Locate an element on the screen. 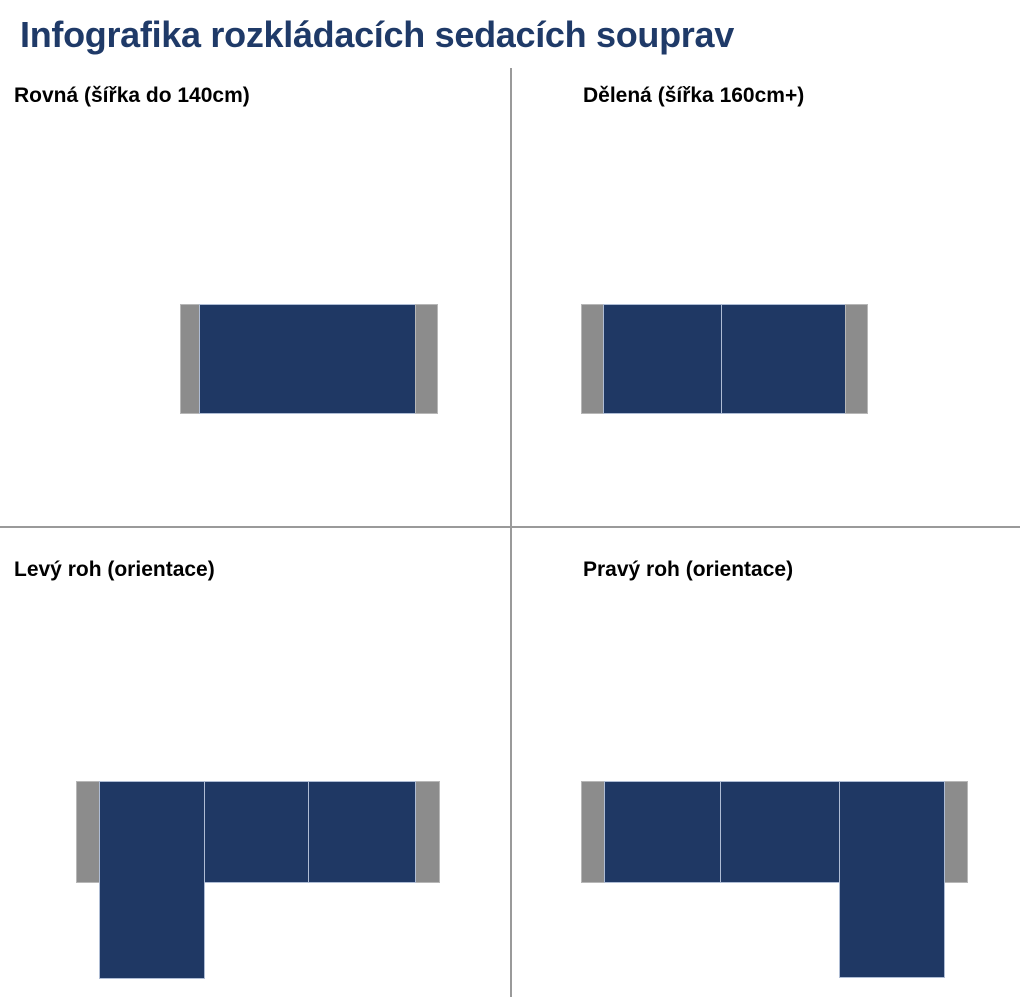  quadrant-divider-horizontal is located at coordinates (510, 527).